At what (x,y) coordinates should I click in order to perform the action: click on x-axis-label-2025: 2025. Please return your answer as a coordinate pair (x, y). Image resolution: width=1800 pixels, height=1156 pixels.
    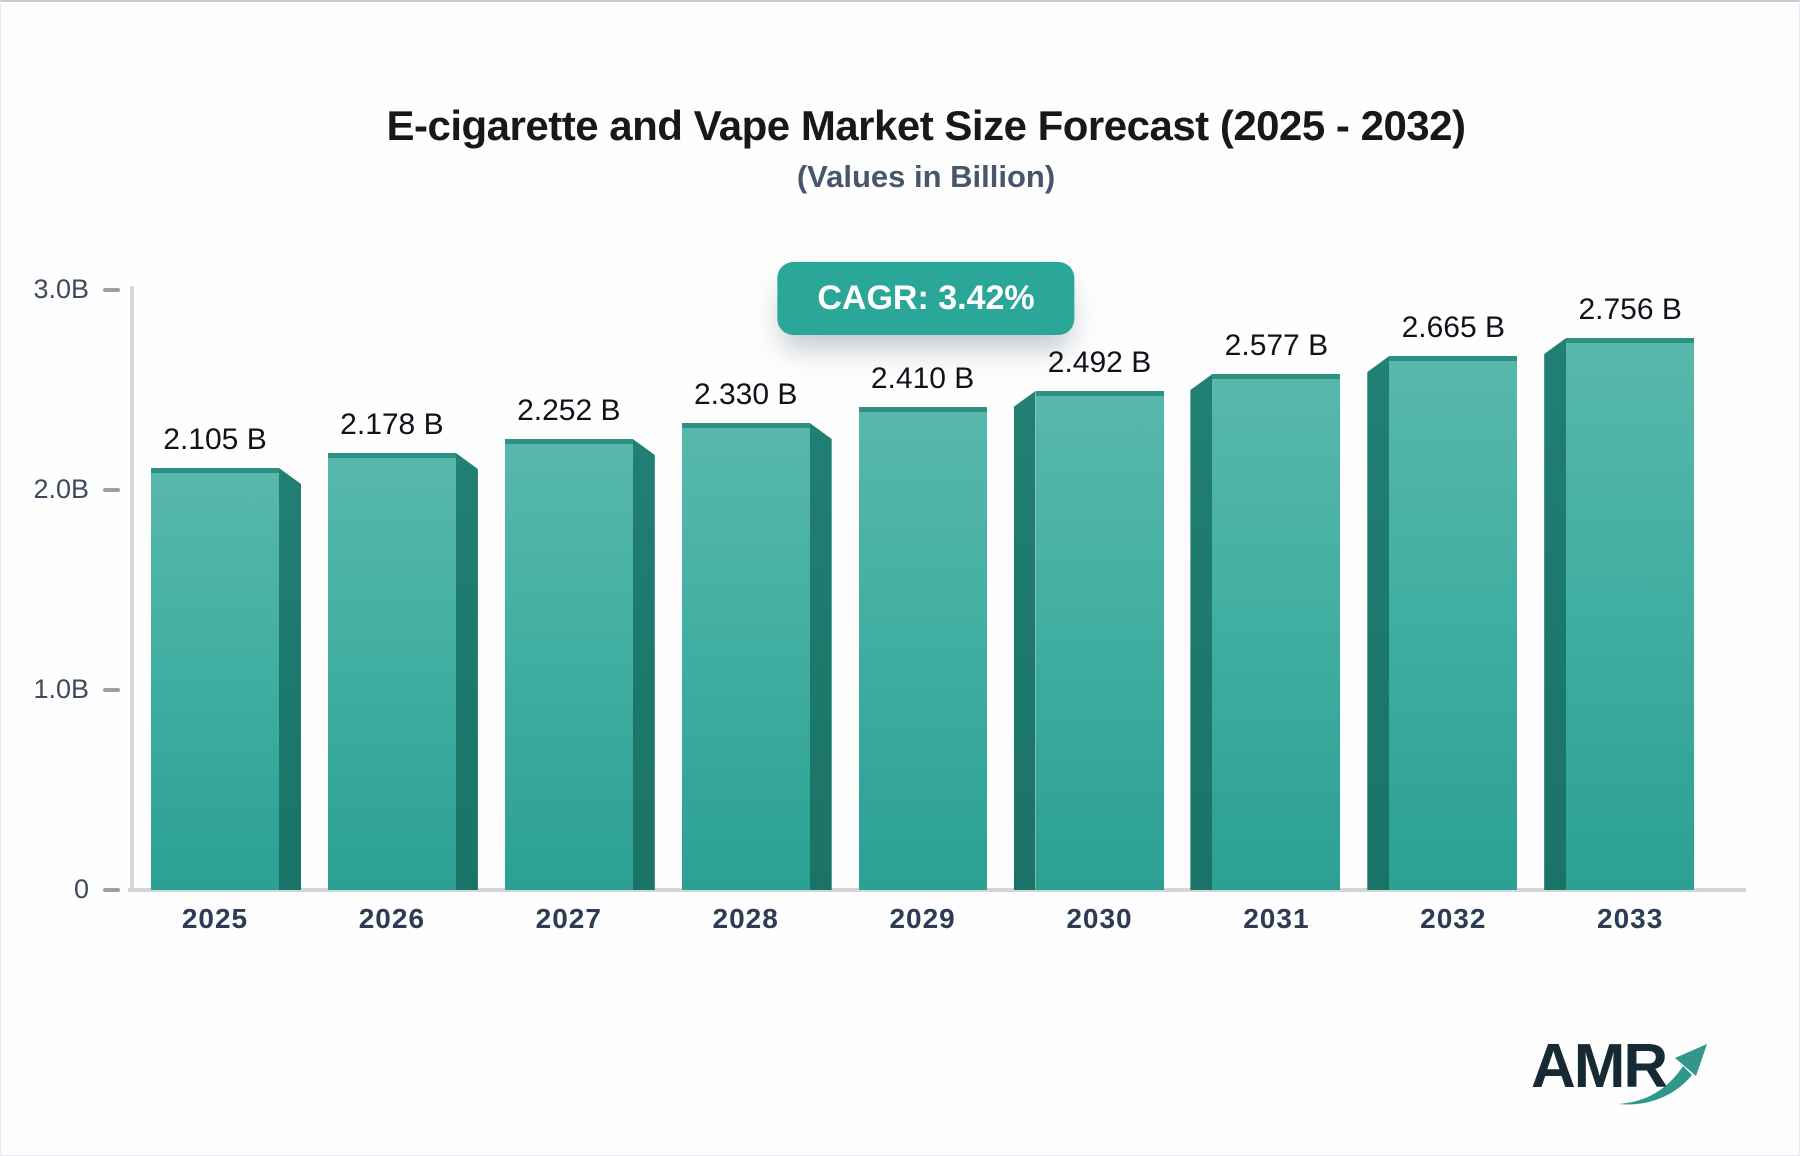
    Looking at the image, I should click on (215, 918).